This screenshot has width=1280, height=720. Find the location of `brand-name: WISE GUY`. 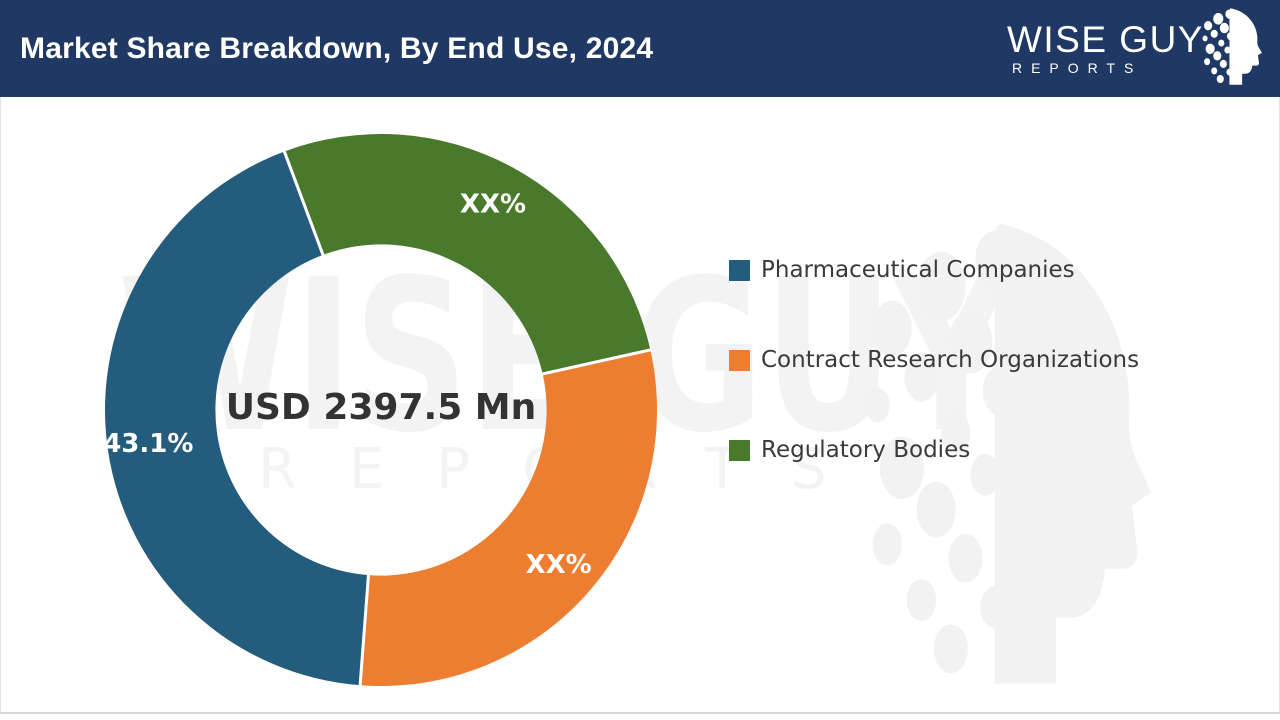

brand-name: WISE GUY is located at coordinates (1105, 39).